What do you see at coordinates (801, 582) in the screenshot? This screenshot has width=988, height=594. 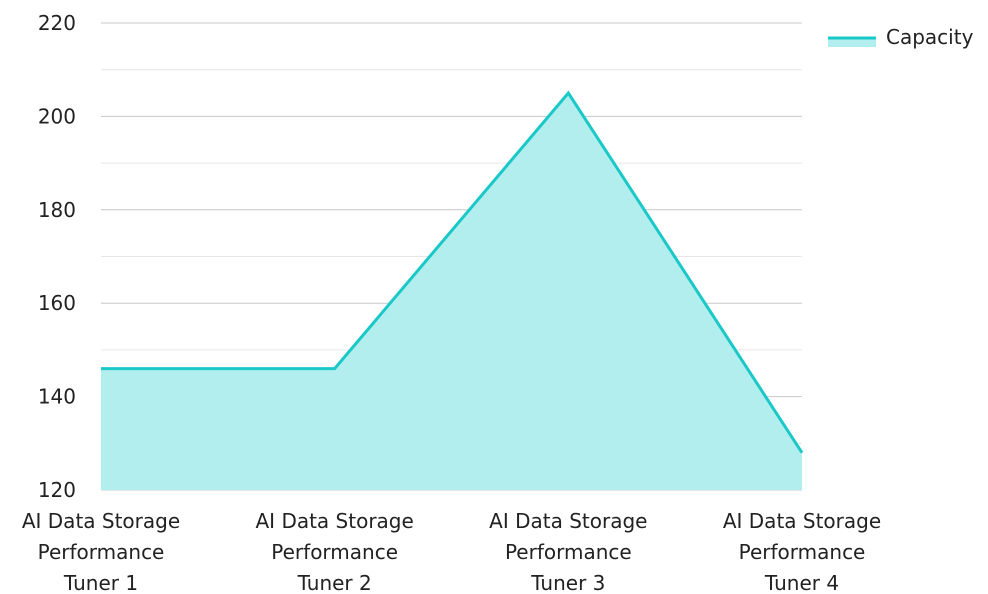 I see `x-tick-label-line: Tuner 4` at bounding box center [801, 582].